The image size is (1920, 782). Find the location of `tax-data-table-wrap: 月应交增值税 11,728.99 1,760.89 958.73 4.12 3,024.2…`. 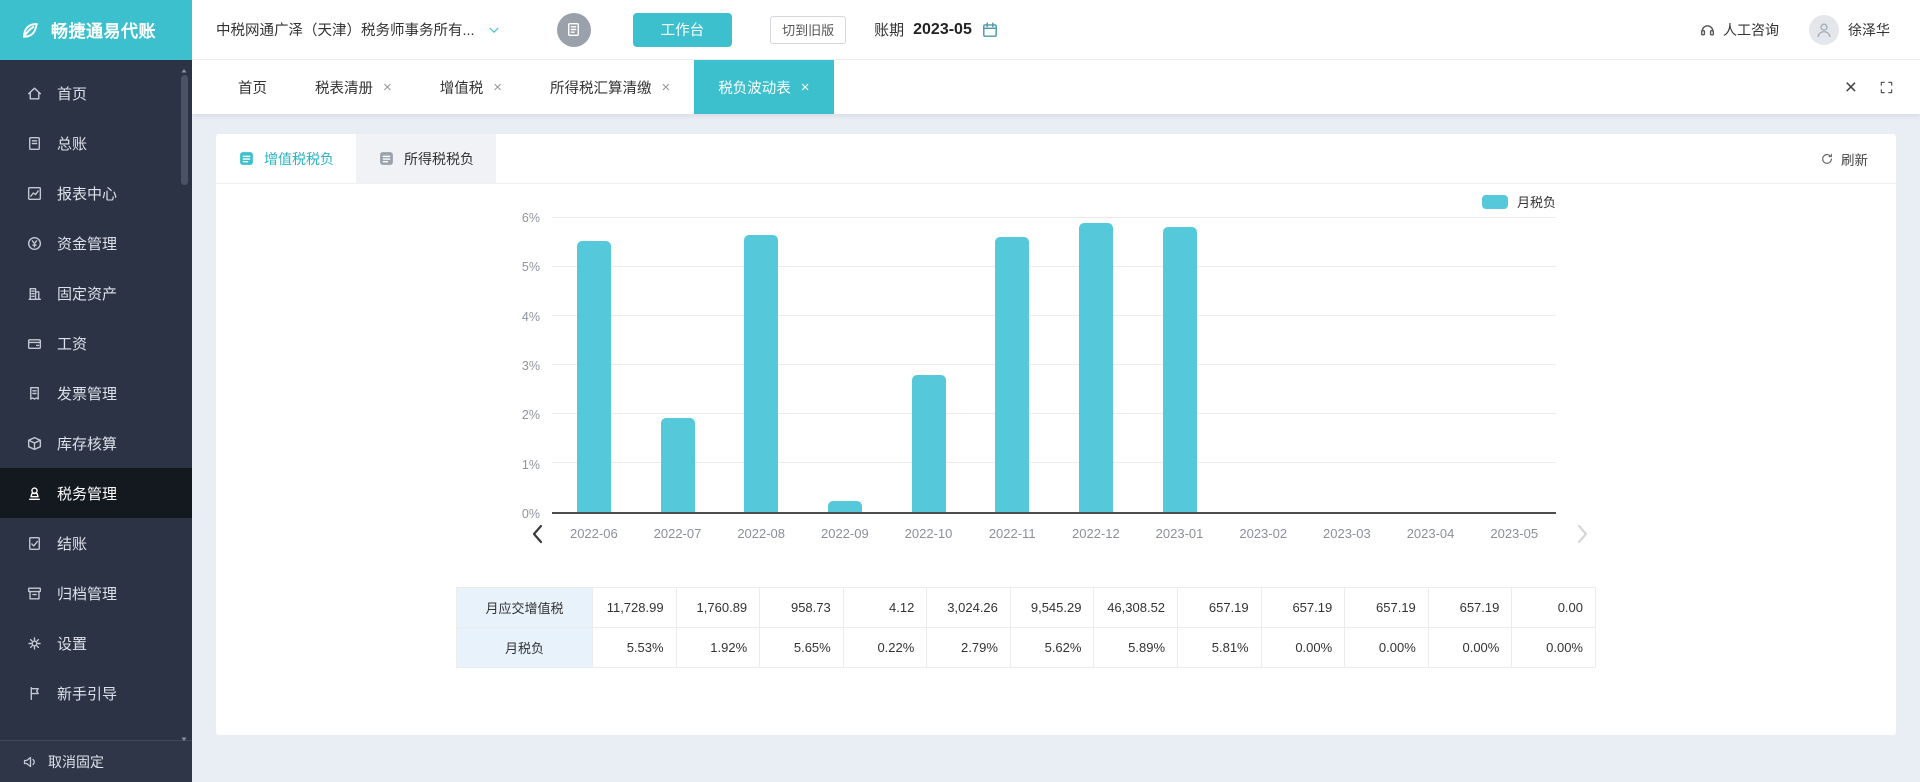

tax-data-table-wrap: 月应交增值税 11,728.99 1,760.89 958.73 4.12 3,024.2… is located at coordinates (1176, 627).